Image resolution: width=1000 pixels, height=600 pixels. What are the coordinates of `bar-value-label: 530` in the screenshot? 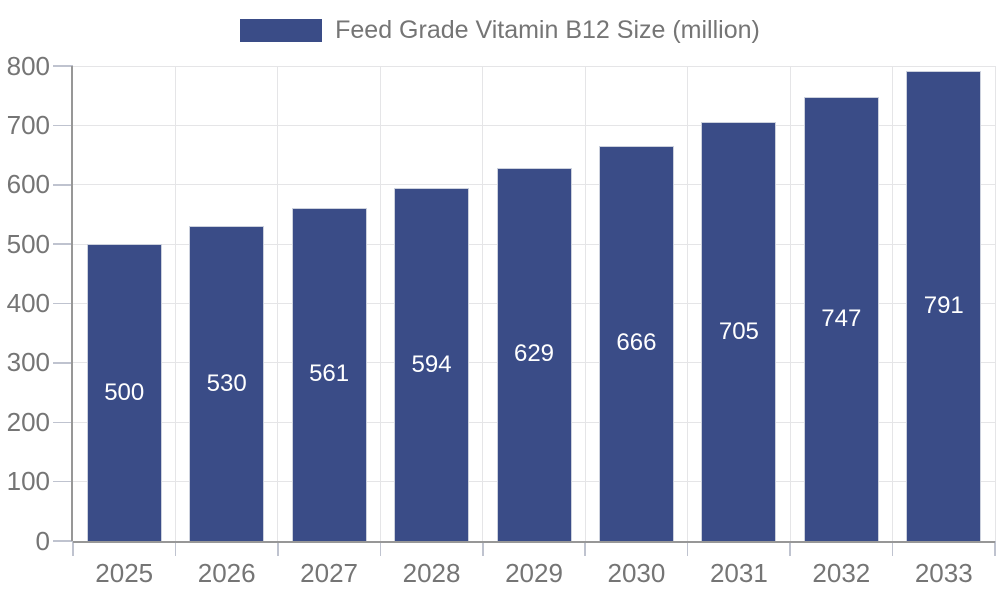 It's located at (226, 383).